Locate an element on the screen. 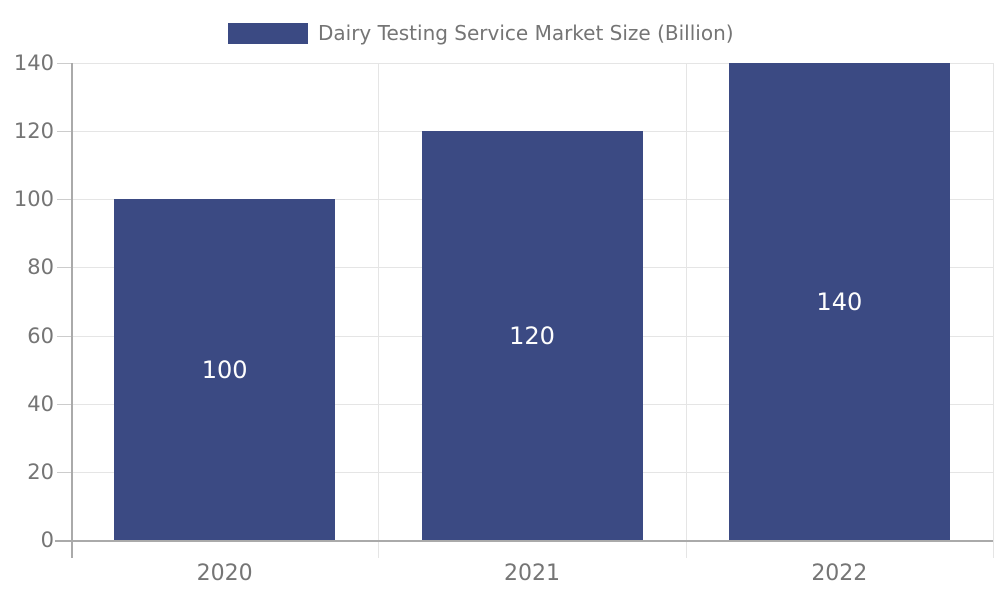 The width and height of the screenshot is (1000, 600). bar is located at coordinates (225, 369).